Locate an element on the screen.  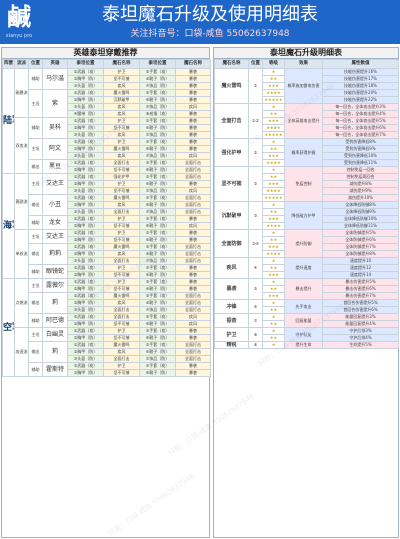
hero-row: 攻速流 主坦 白幽灵 ①武器（攻） 护卫 ⑤手套（攻） 暴袭 is located at coordinates (107, 352).